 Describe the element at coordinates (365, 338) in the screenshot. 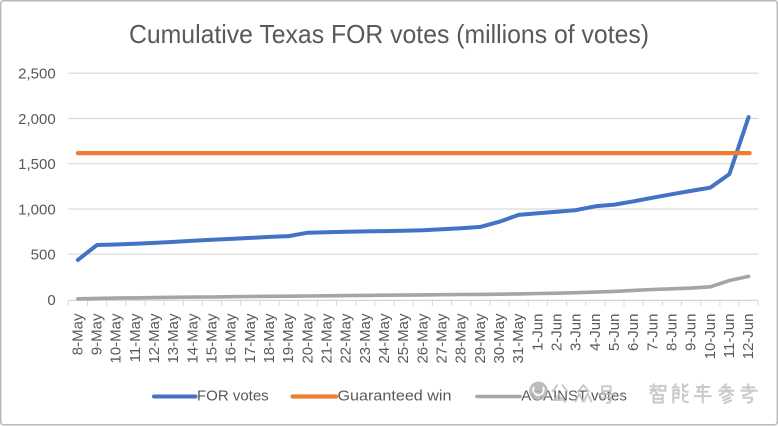

I see `svg-text: 23-May` at that location.